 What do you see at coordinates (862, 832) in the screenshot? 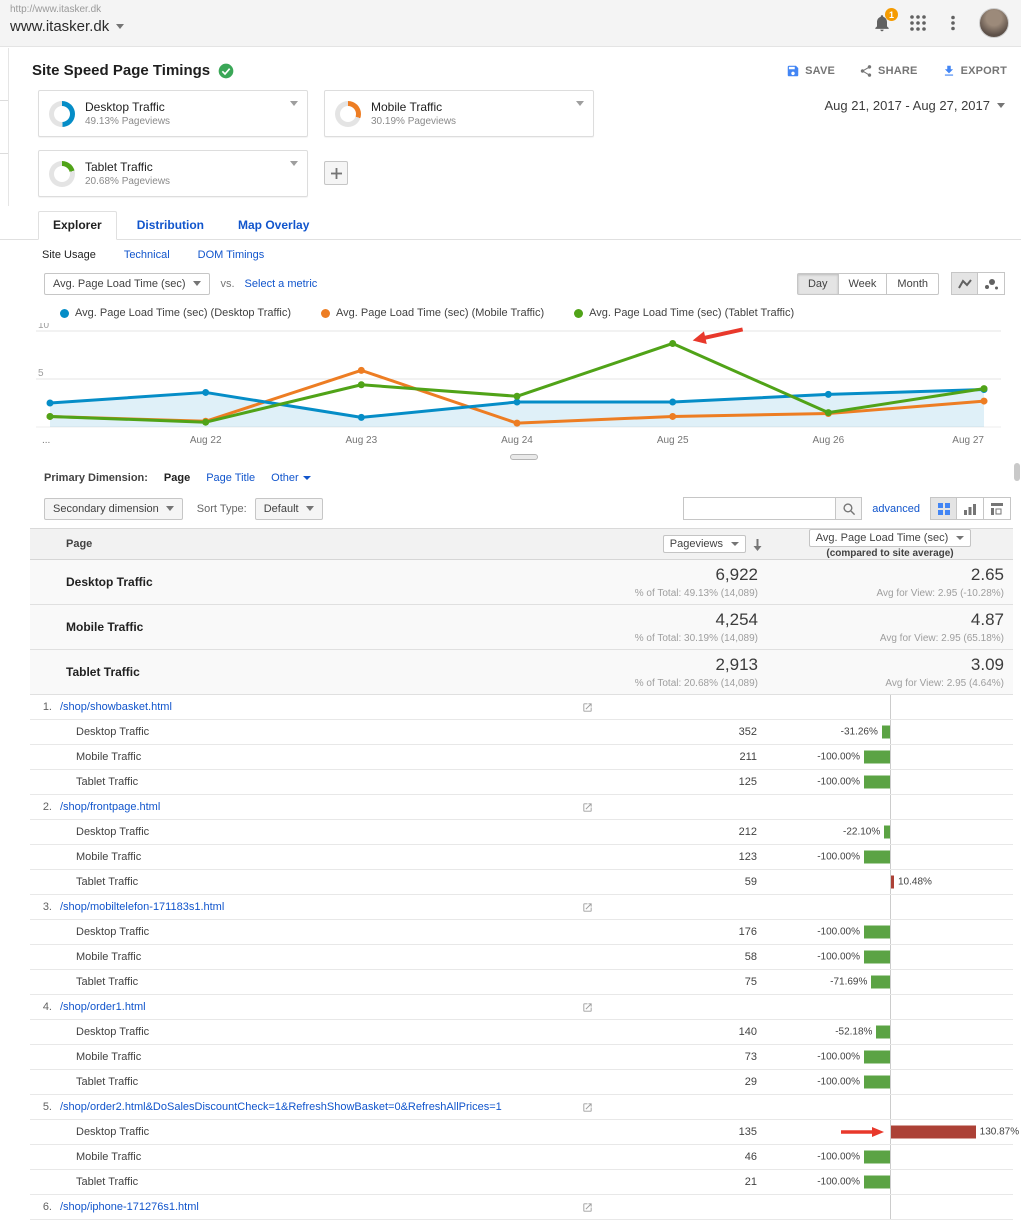
I see `comparison-percent: -22.10%` at bounding box center [862, 832].